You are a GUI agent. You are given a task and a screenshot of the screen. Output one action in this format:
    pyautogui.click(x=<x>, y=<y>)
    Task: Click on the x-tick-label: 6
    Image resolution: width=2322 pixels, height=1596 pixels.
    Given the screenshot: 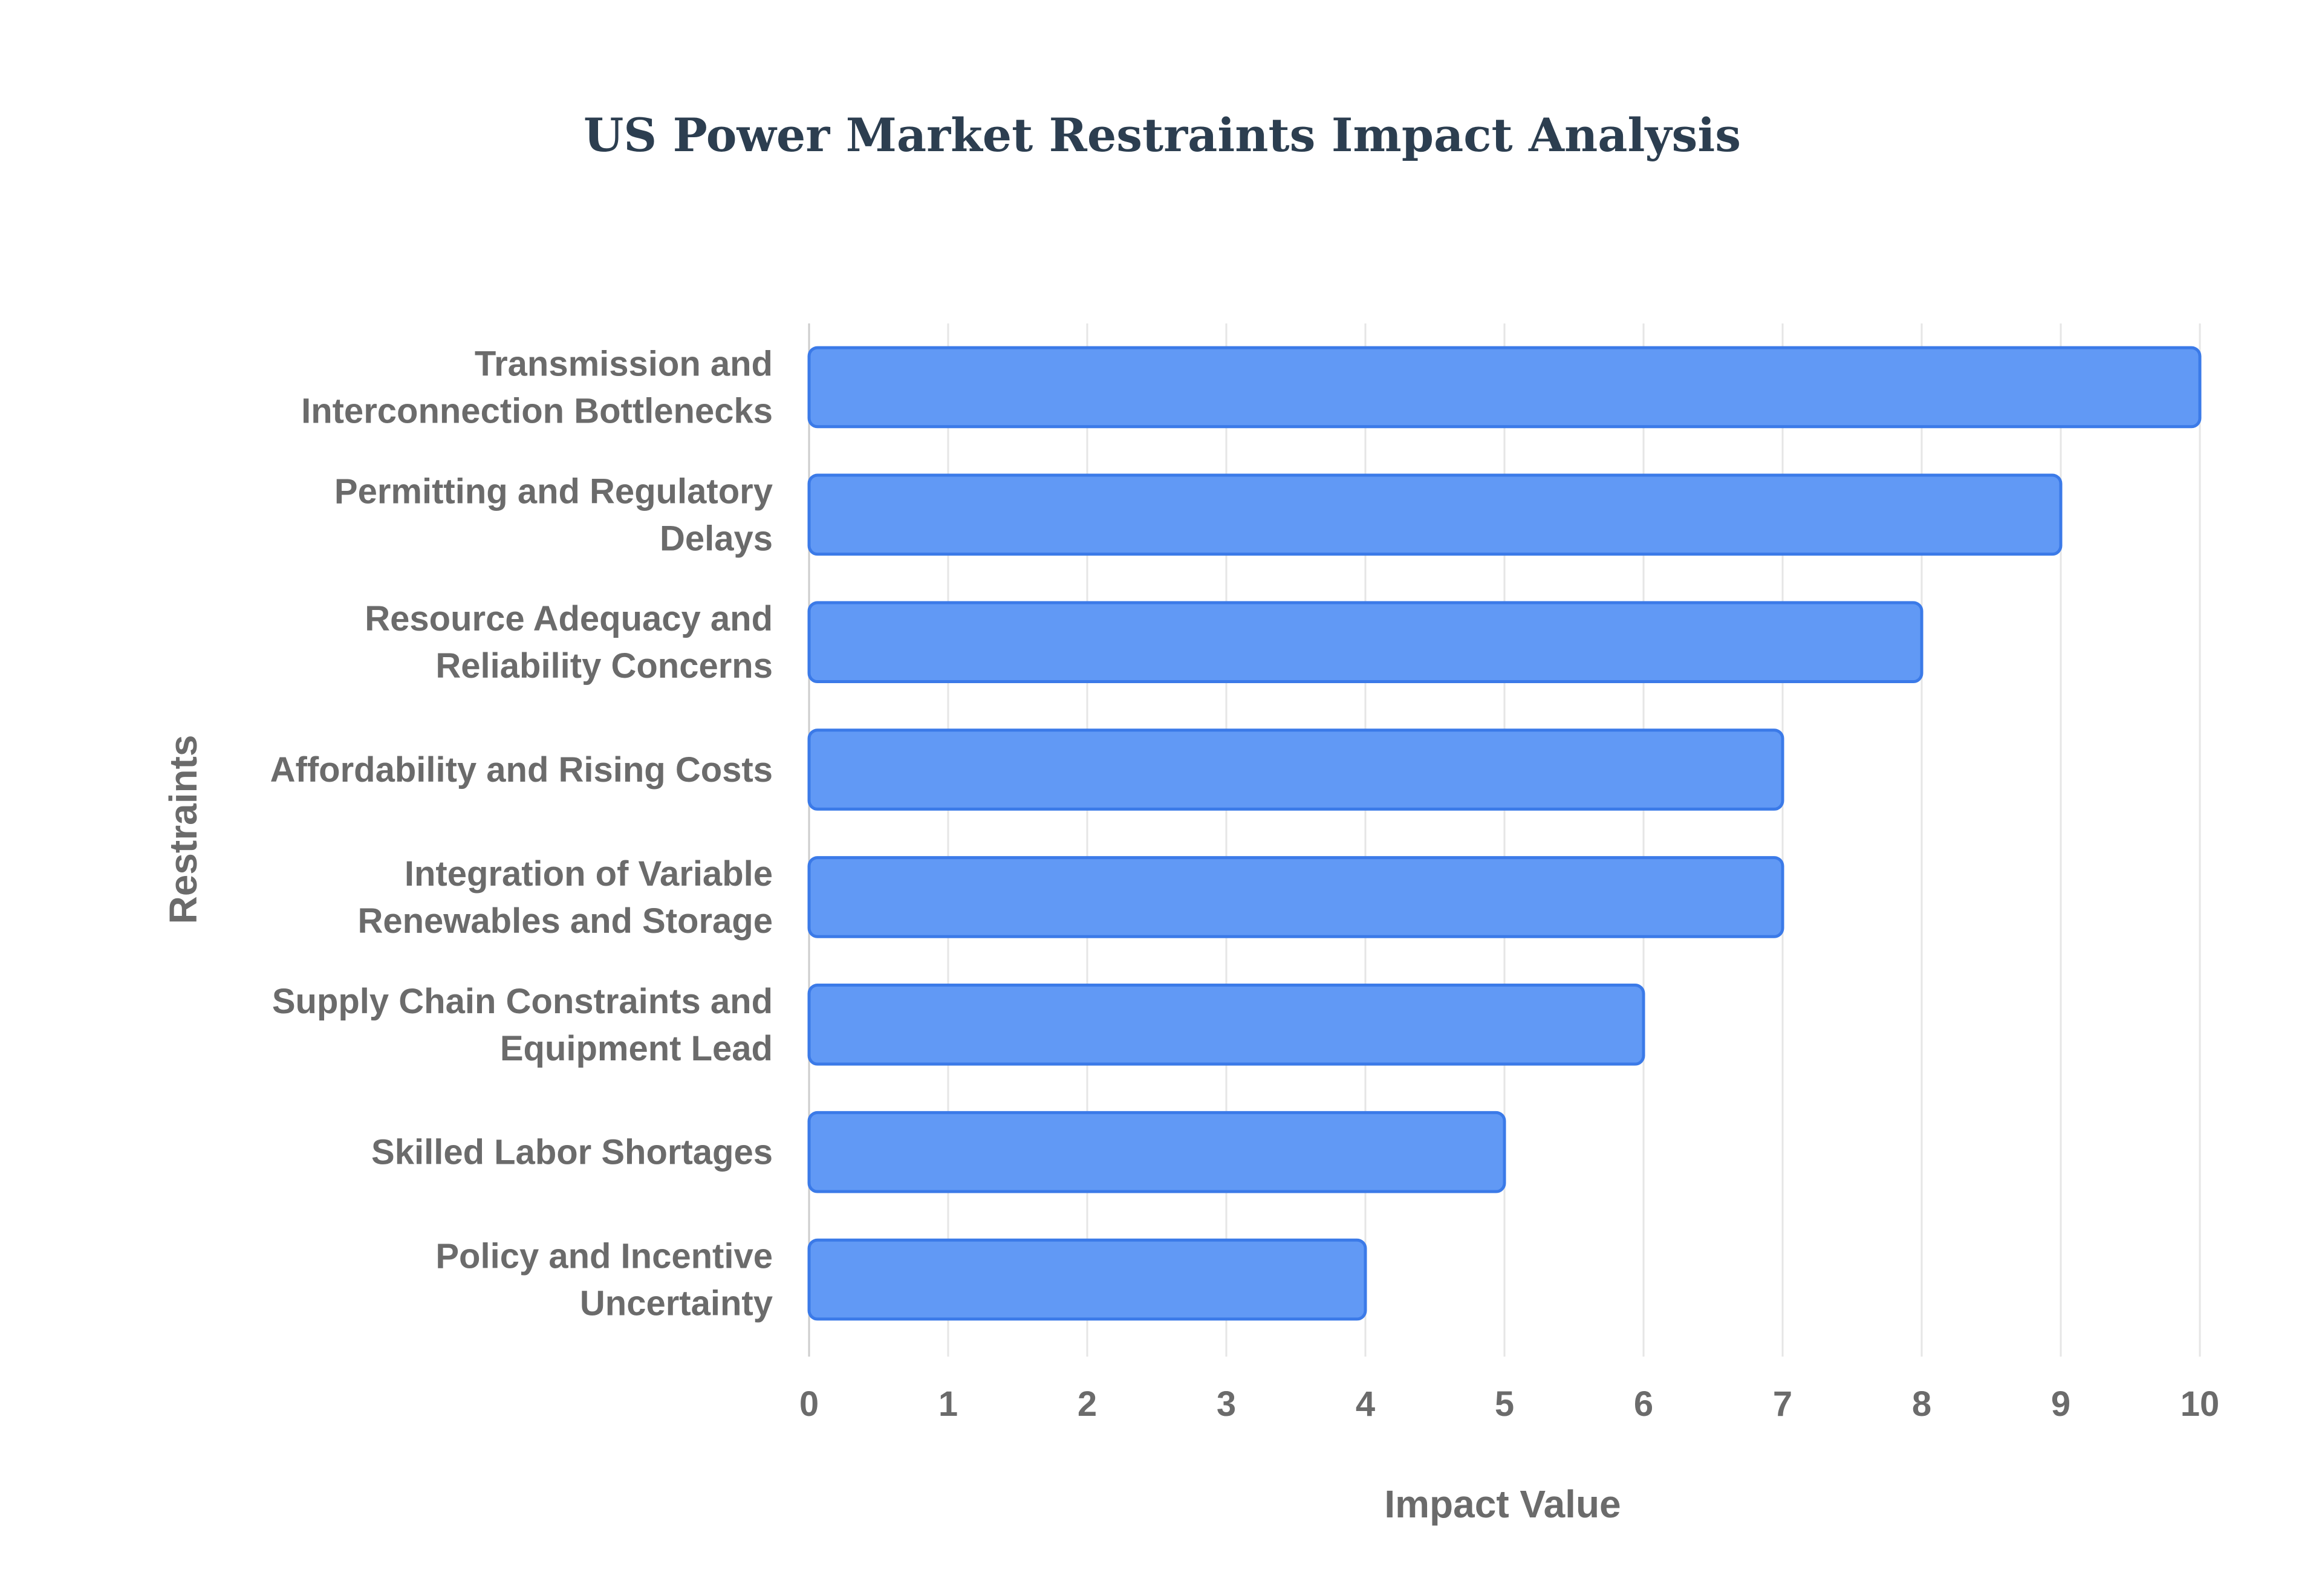 What is the action you would take?
    pyautogui.click(x=1644, y=1404)
    